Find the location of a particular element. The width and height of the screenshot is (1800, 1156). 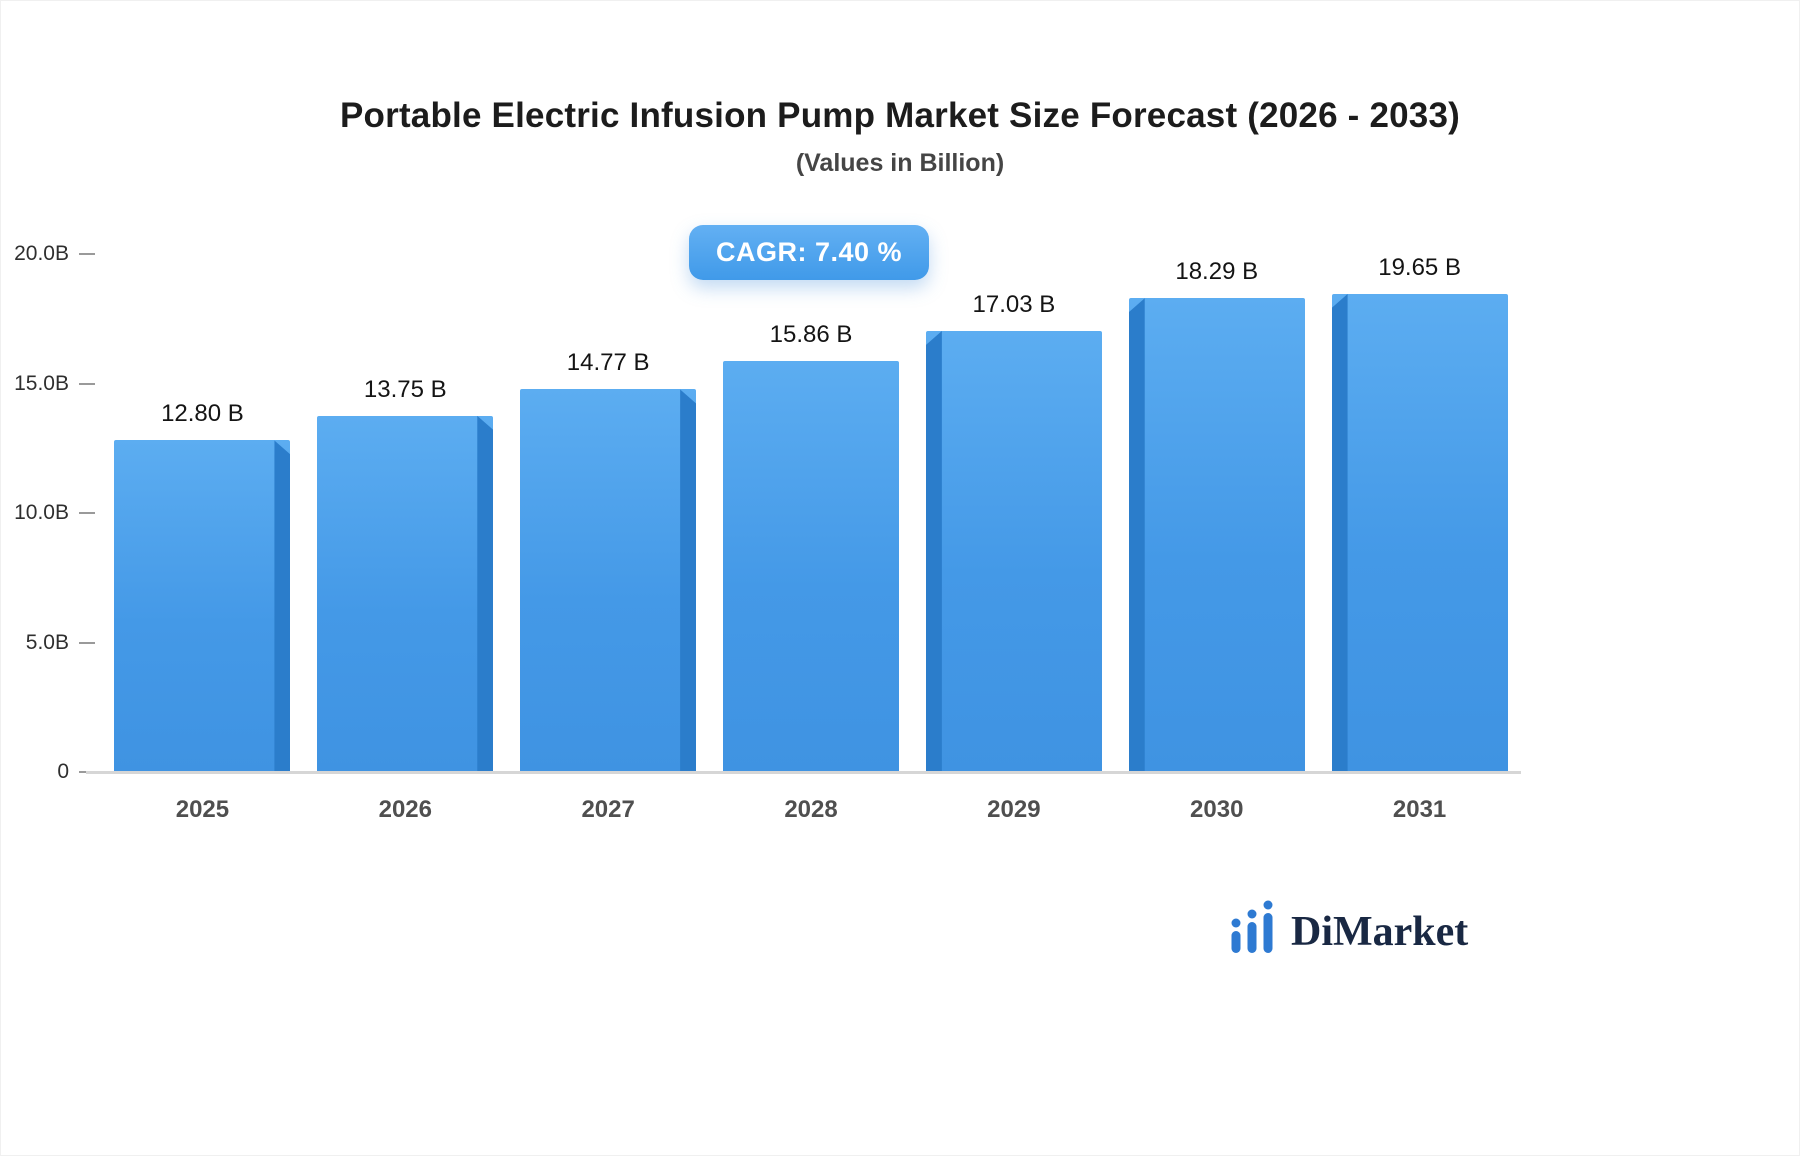

bar-value-label: 13.75 B is located at coordinates (405, 389).